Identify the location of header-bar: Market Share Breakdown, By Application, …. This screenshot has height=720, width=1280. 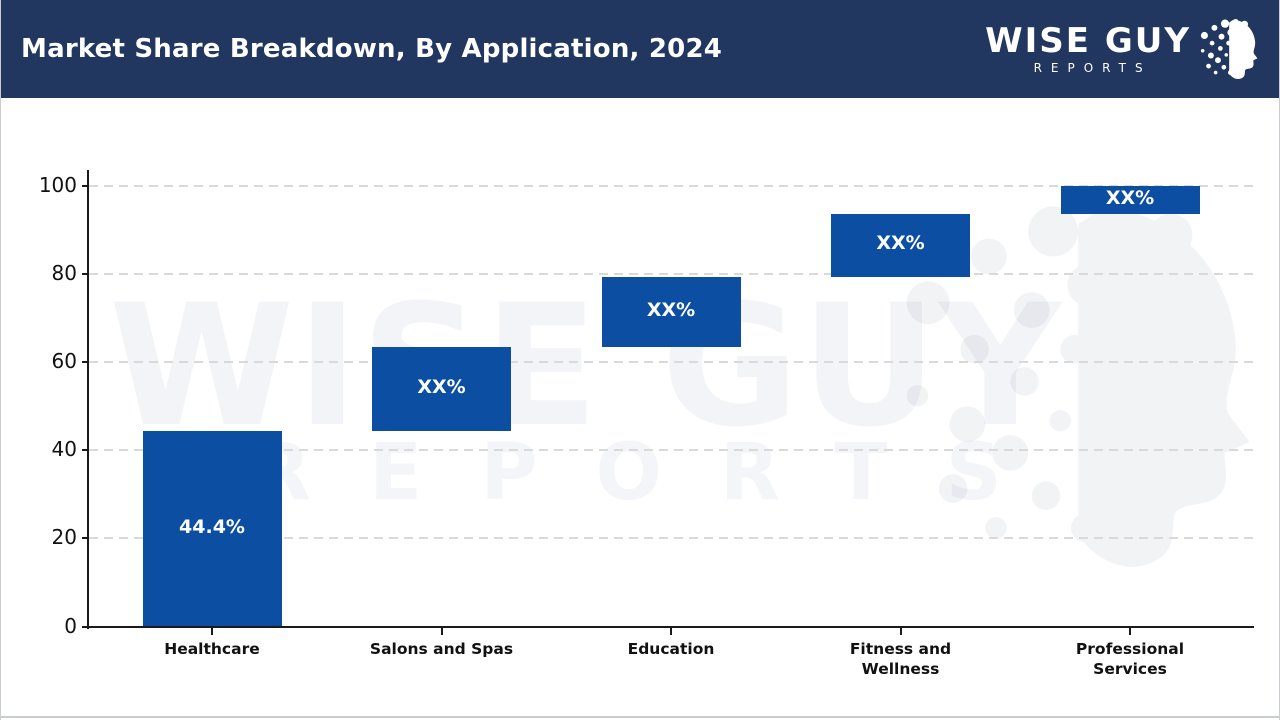
(640, 49).